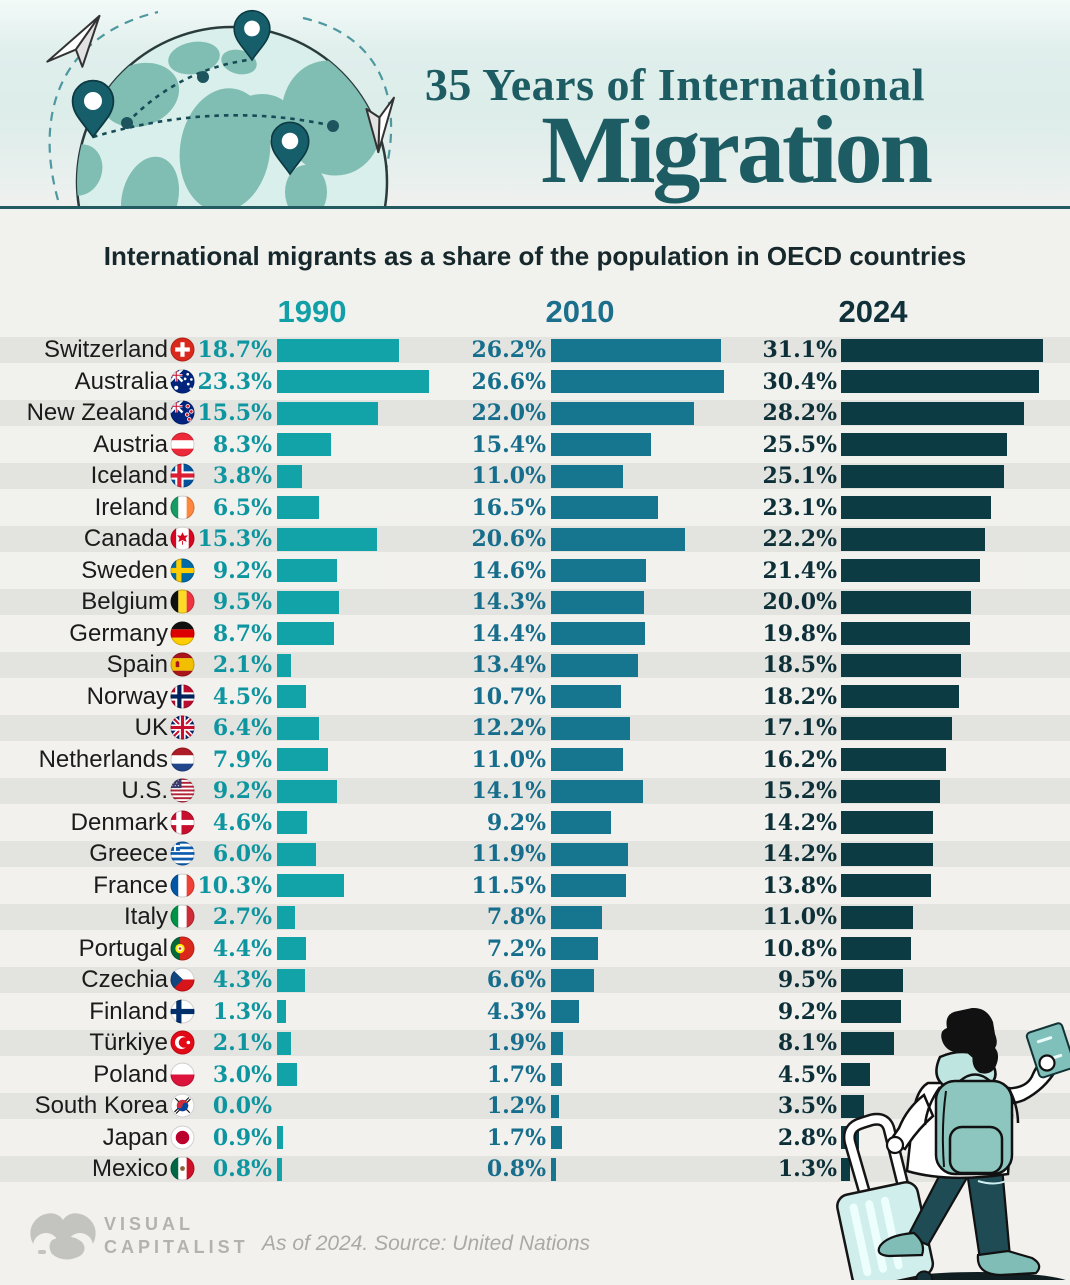  Describe the element at coordinates (242, 665) in the screenshot. I see `value-1990: 2.1%` at that location.